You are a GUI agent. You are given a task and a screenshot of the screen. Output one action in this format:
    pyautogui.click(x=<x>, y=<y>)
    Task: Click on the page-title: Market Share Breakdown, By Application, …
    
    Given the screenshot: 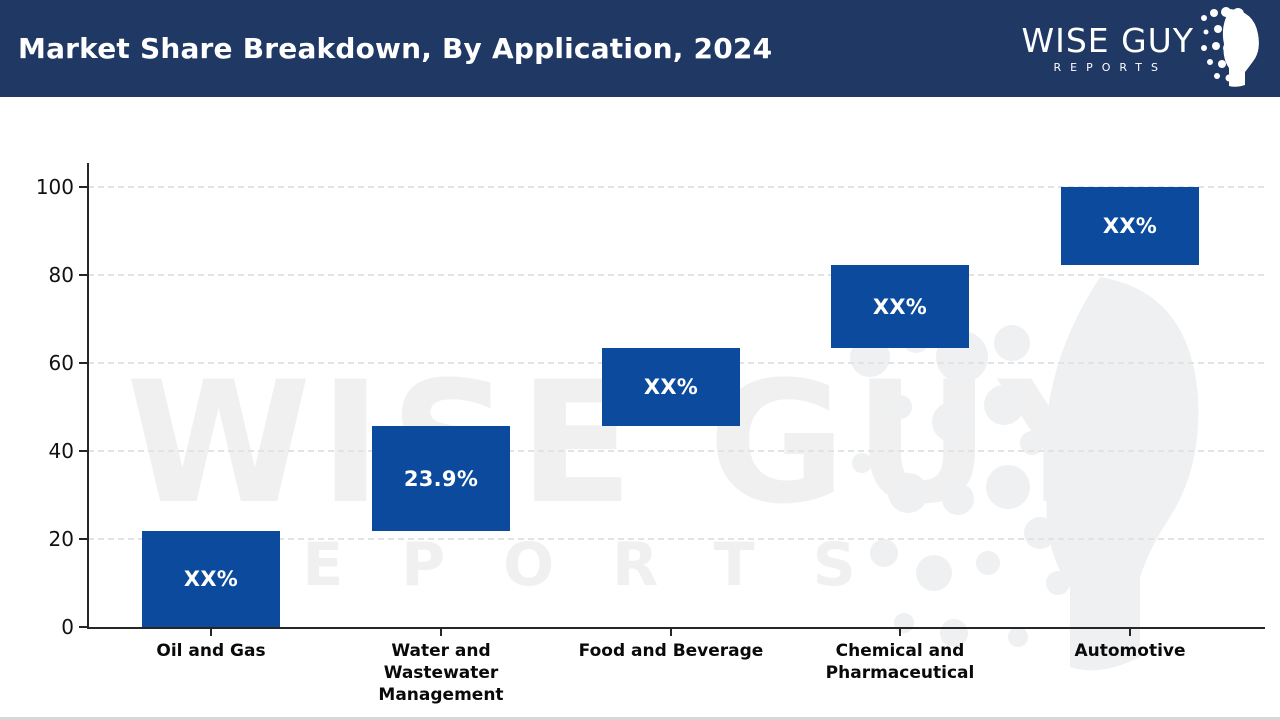 What is the action you would take?
    pyautogui.click(x=395, y=48)
    